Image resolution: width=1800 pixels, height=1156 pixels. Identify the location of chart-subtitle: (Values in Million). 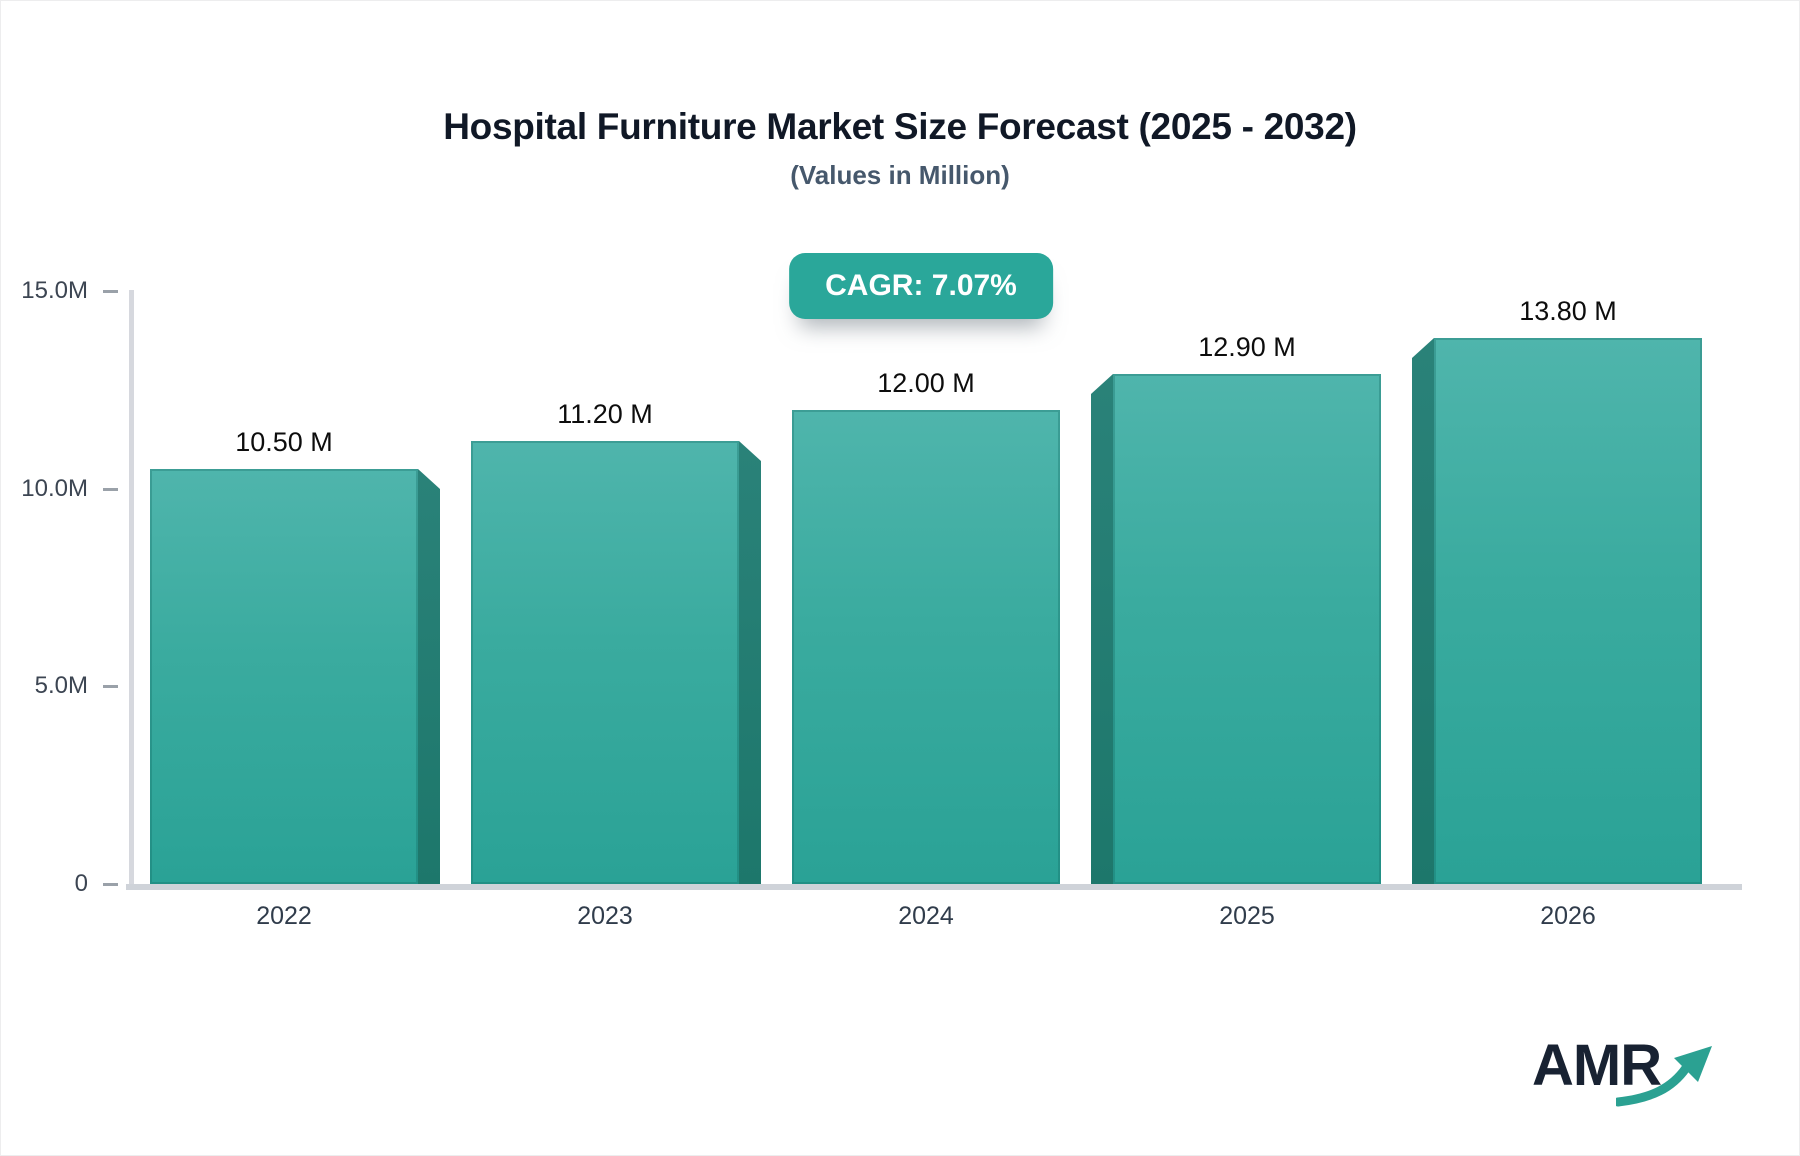
(900, 175).